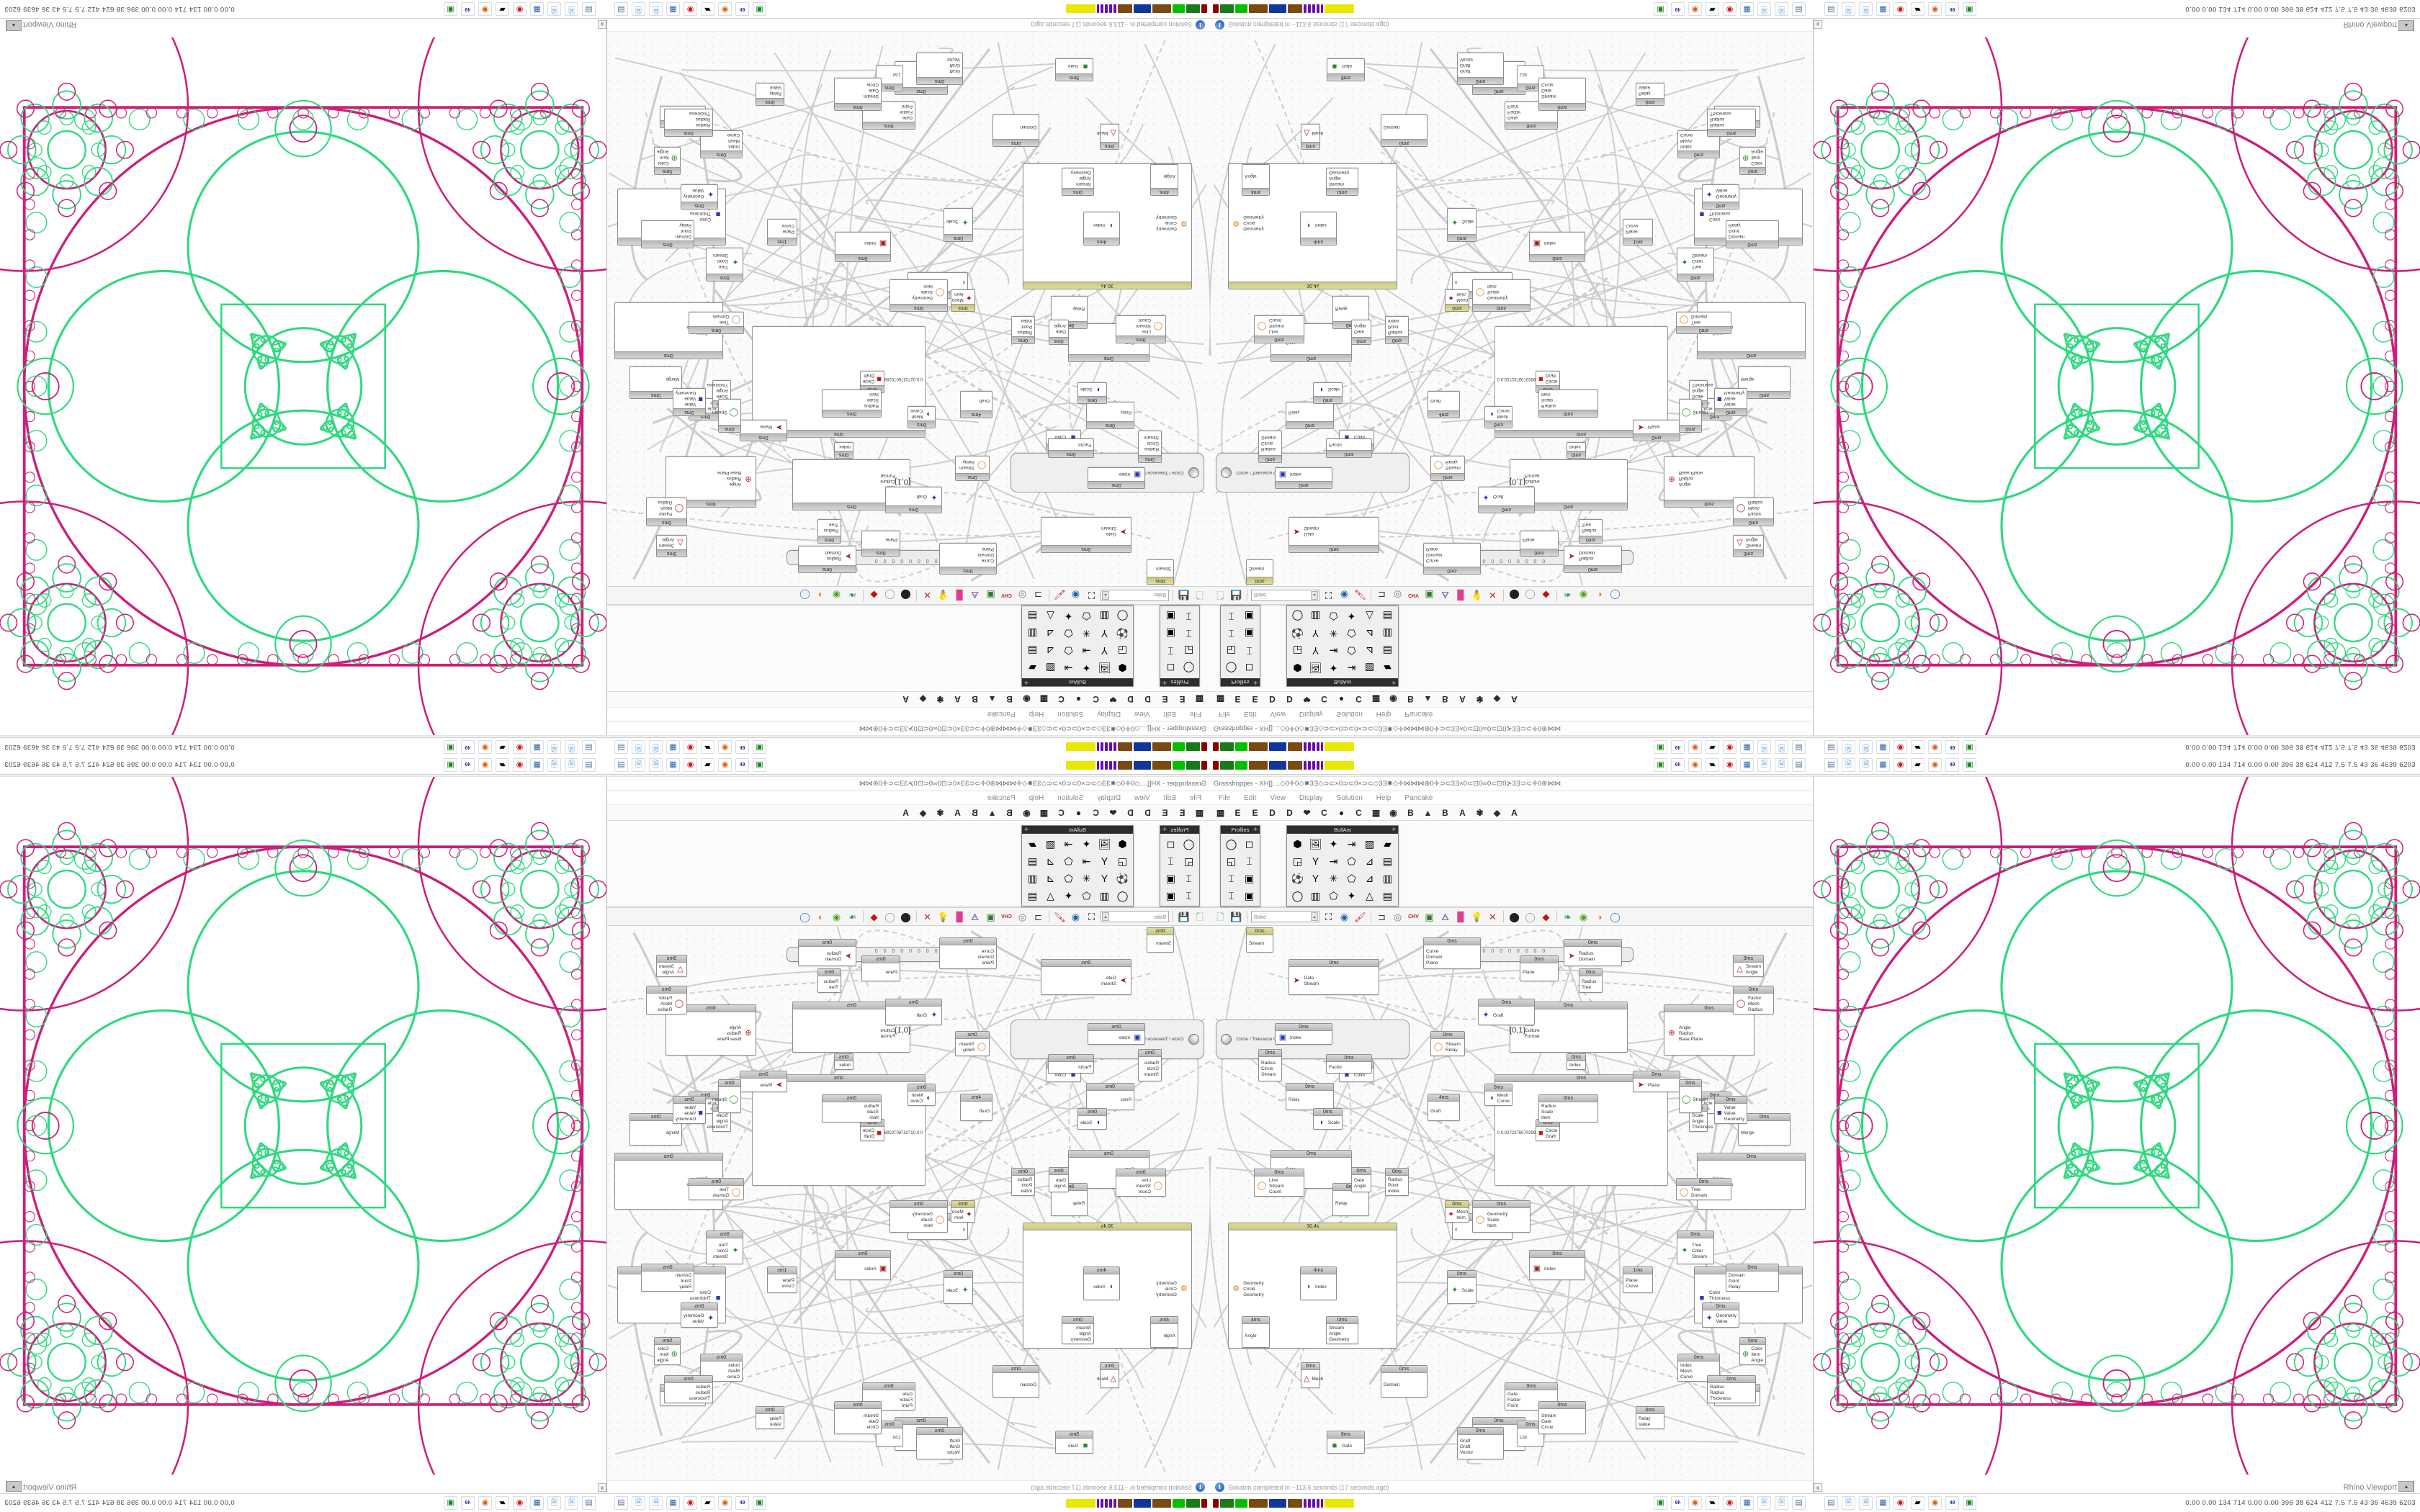 The width and height of the screenshot is (2420, 1512). What do you see at coordinates (1193, 473) in the screenshot?
I see `slider-knob-icon` at bounding box center [1193, 473].